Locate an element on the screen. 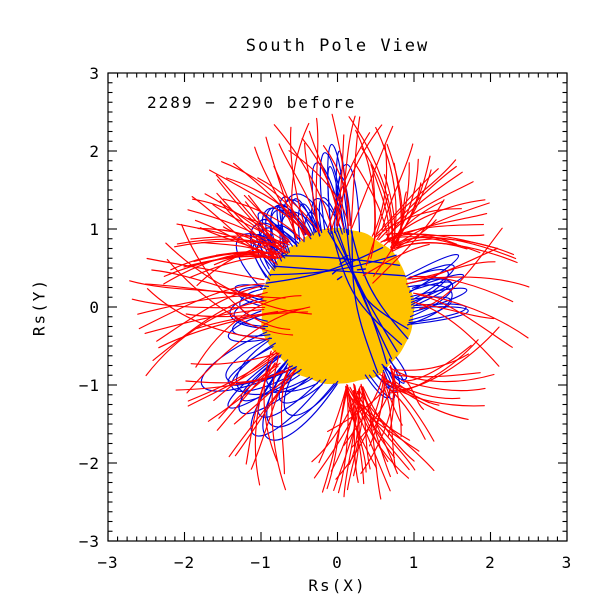 The width and height of the screenshot is (600, 600). disk-foreground-lines is located at coordinates (337, 301).